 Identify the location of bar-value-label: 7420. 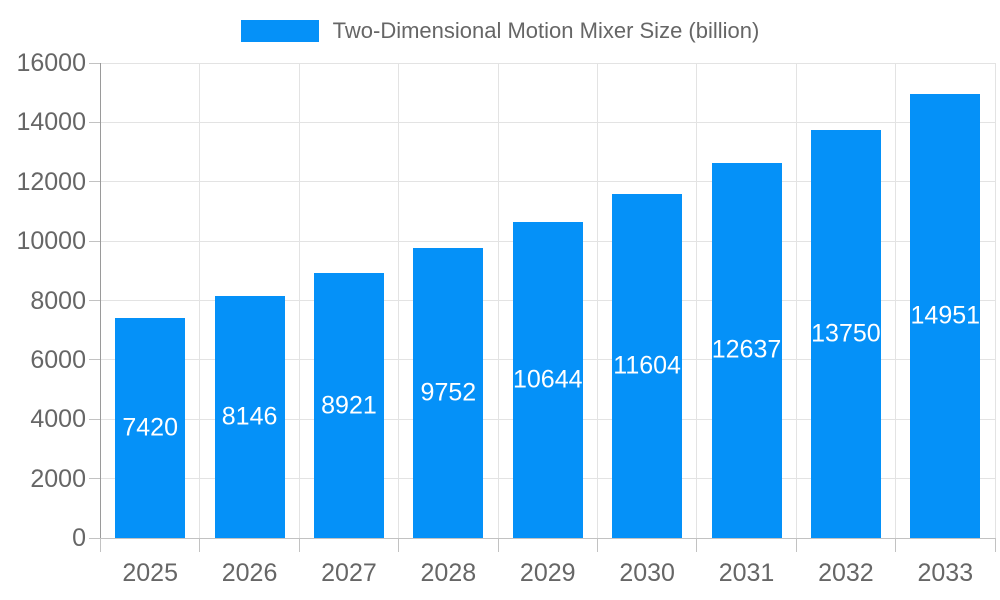
(150, 427).